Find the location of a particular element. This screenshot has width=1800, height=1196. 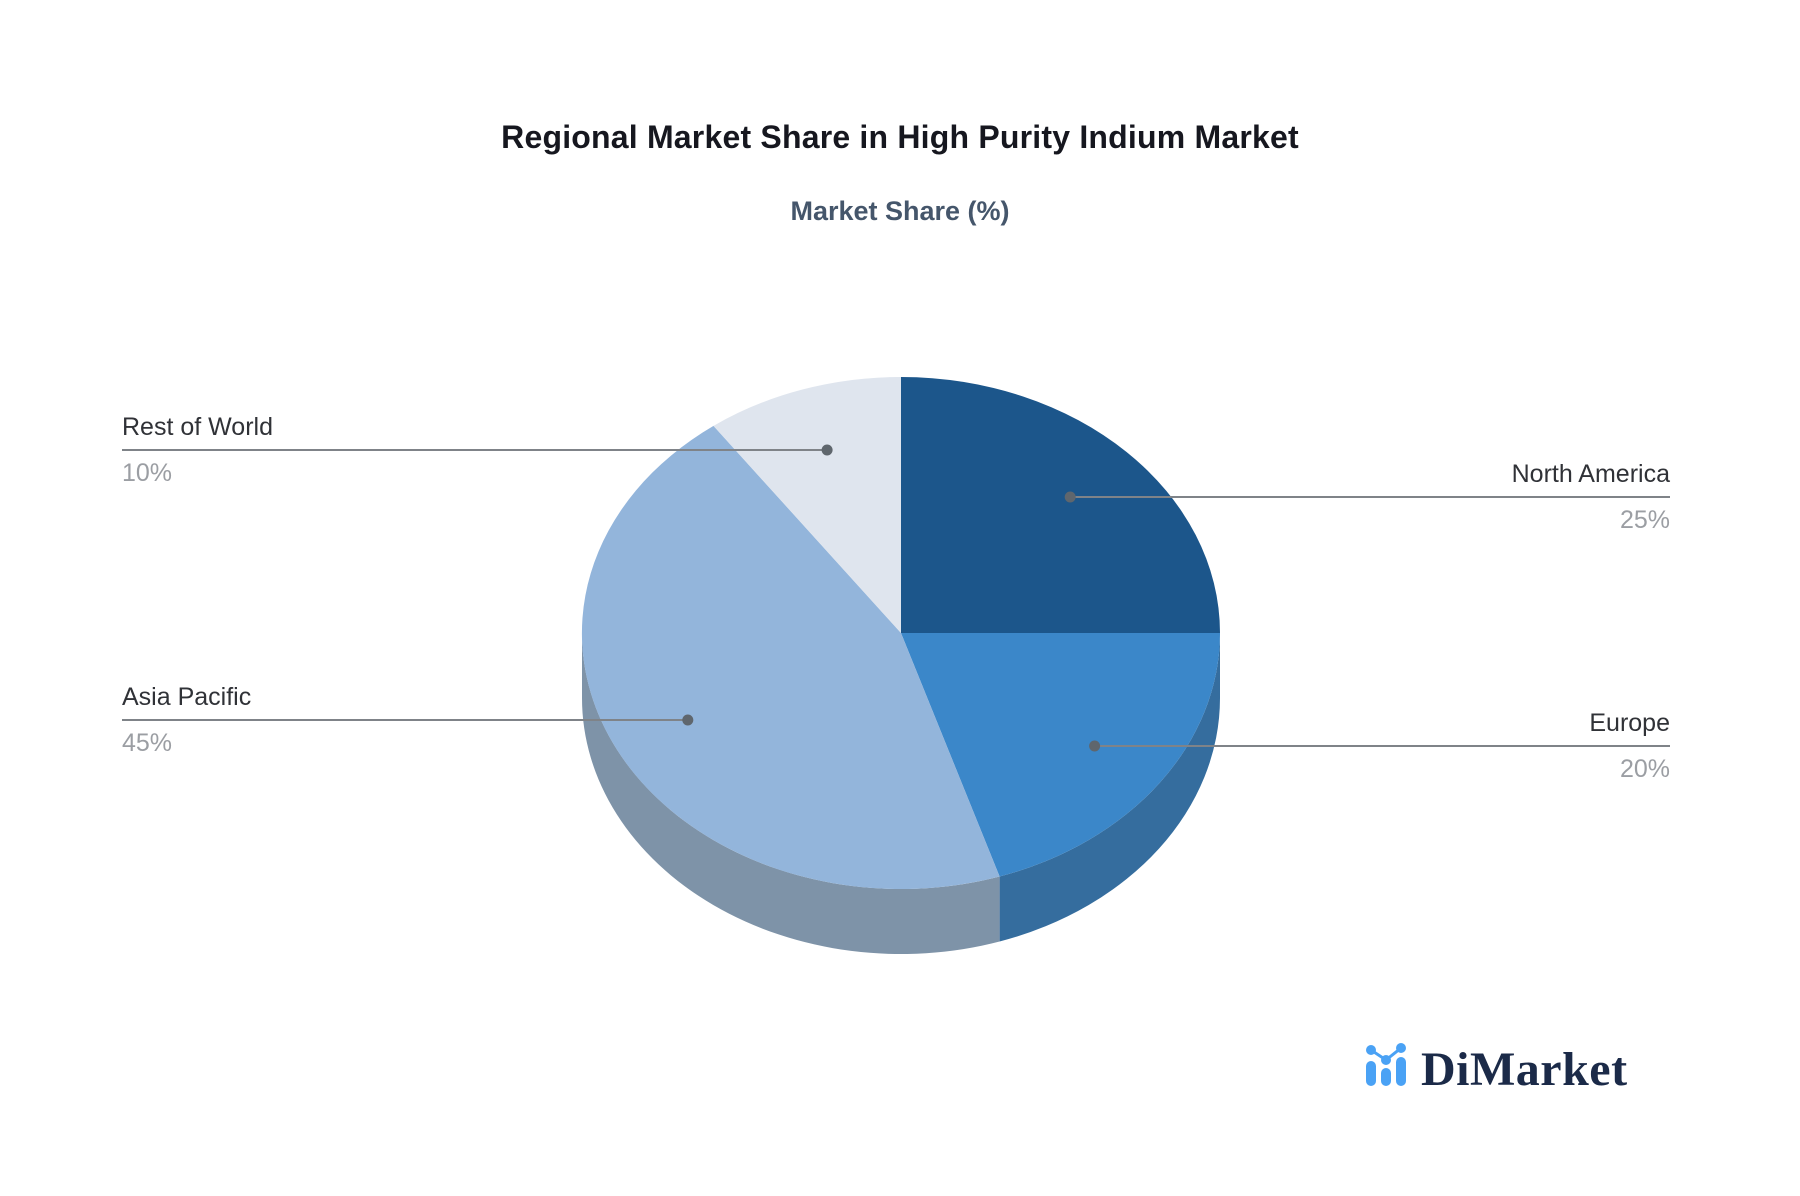

pie-slice-side-europe is located at coordinates (1110, 787).